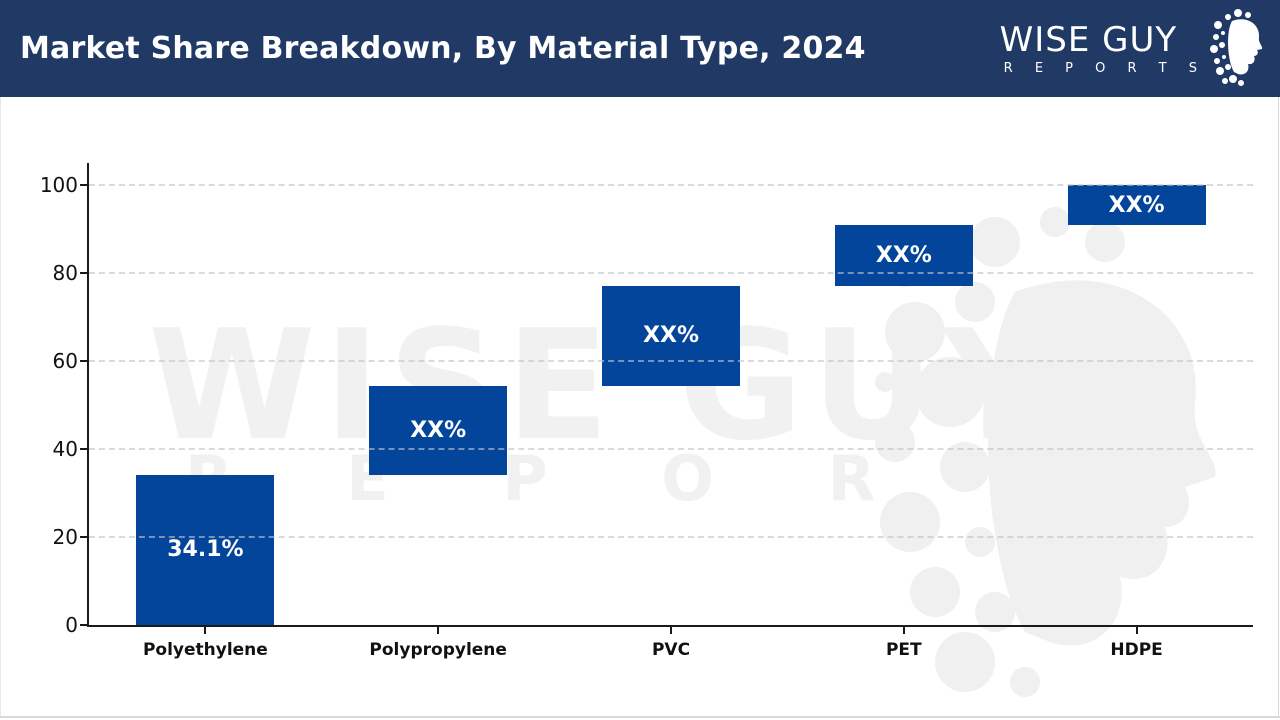 This screenshot has height=720, width=1280. Describe the element at coordinates (71, 625) in the screenshot. I see `y-tick-label-0: 0` at that location.